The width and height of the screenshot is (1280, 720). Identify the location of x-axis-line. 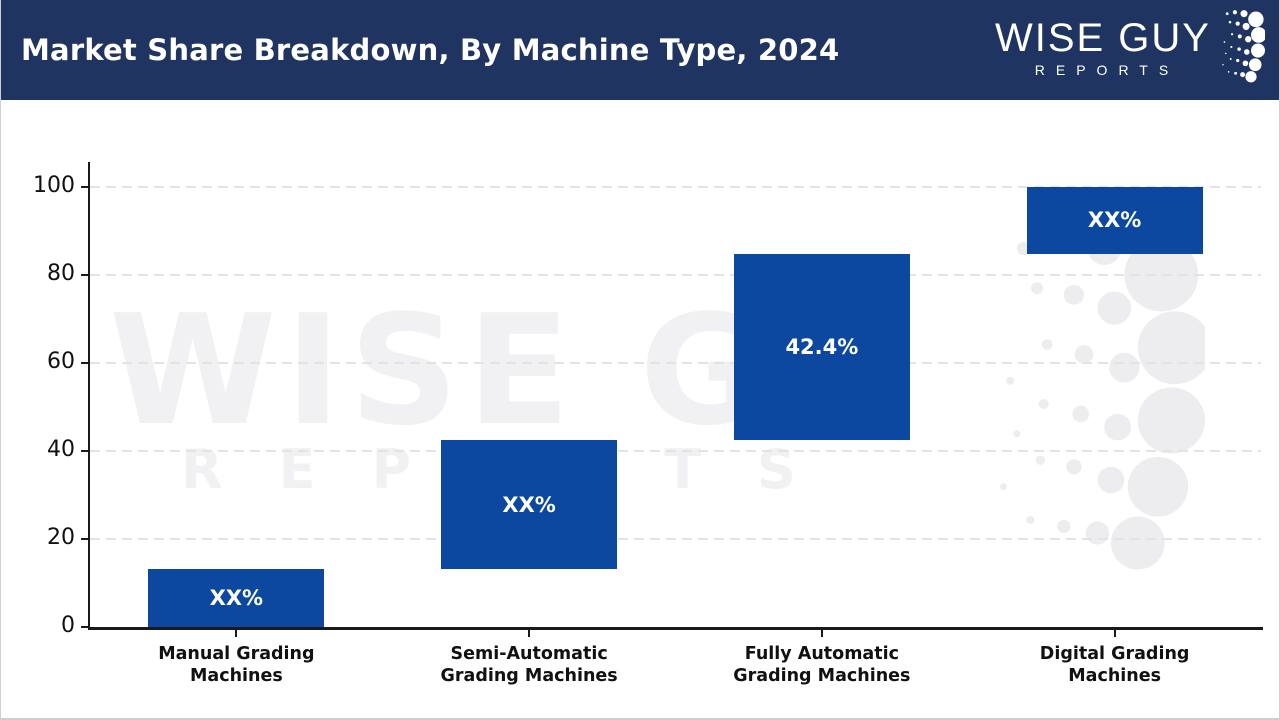
(675, 628).